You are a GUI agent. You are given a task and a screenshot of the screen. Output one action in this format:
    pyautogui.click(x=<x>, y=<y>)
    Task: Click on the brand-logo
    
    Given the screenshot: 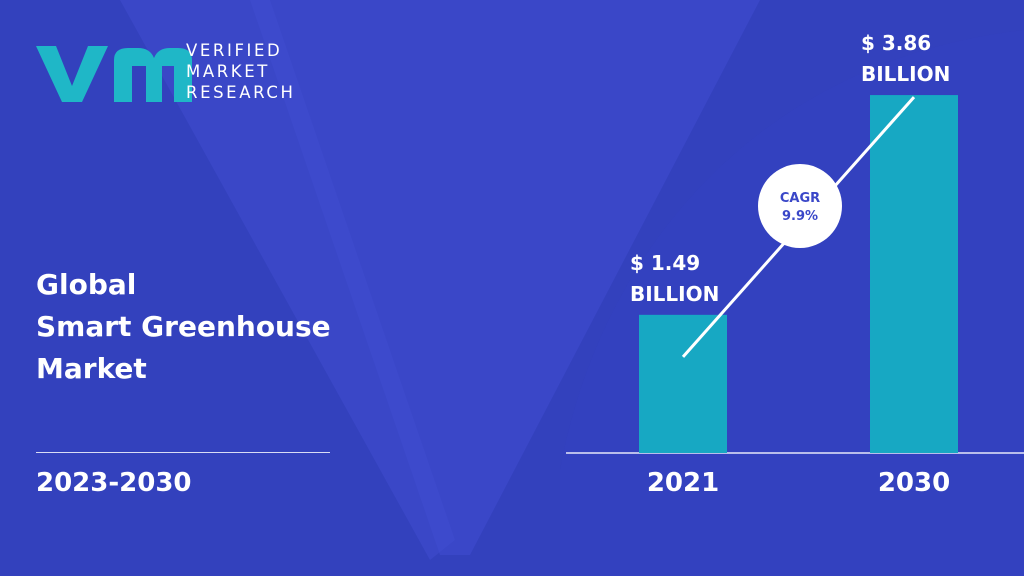 What is the action you would take?
    pyautogui.click(x=114, y=74)
    